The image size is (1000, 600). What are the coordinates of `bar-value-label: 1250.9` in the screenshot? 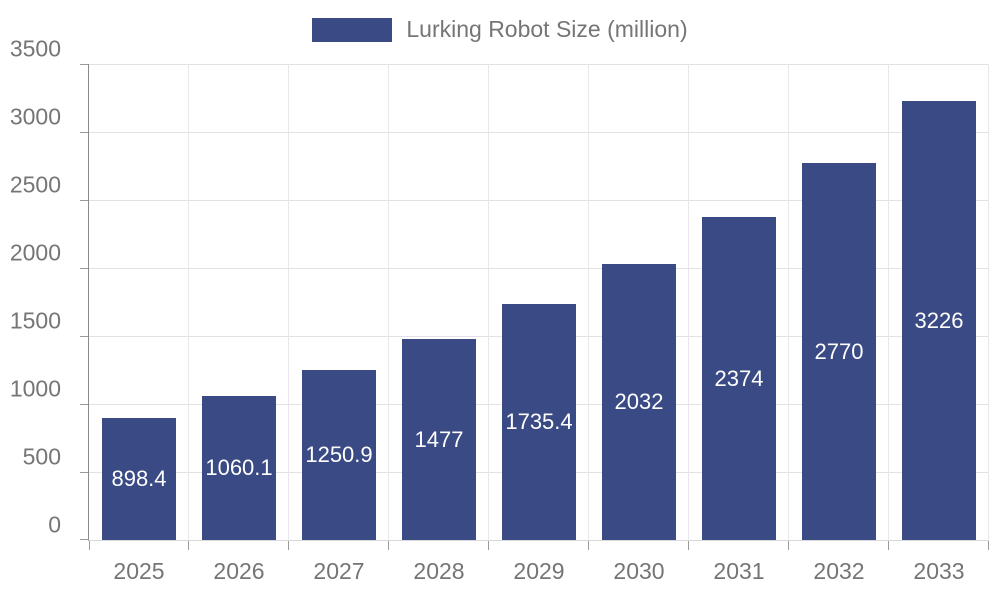 It's located at (339, 454).